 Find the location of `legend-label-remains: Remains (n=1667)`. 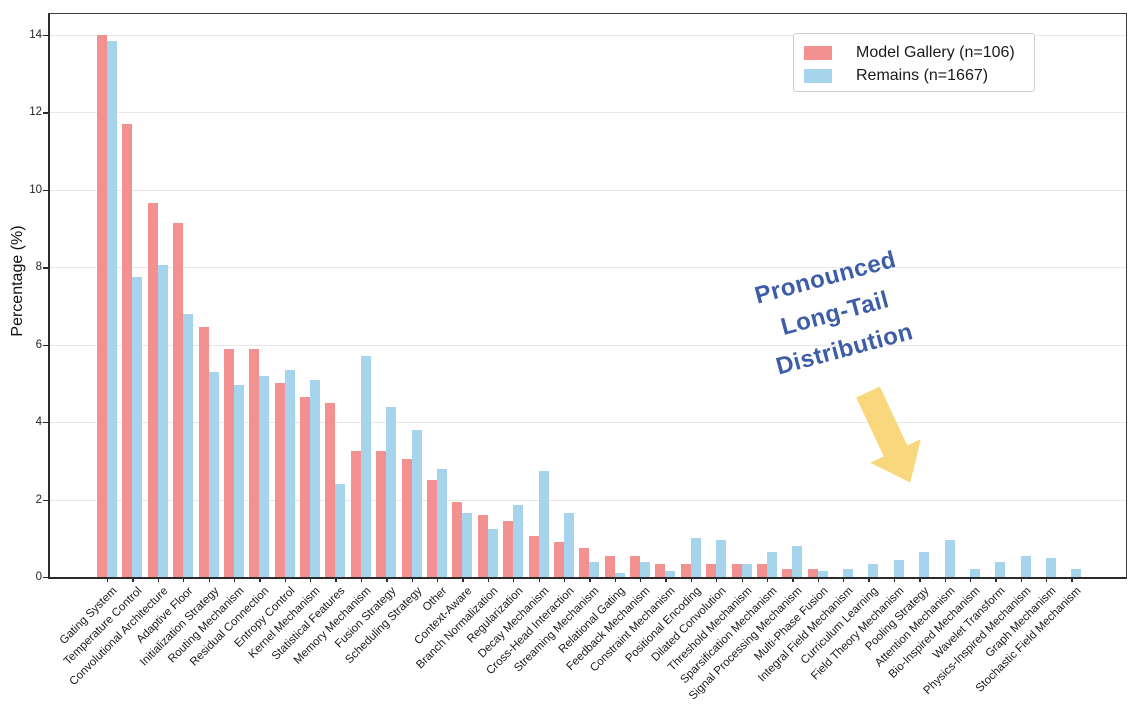

legend-label-remains: Remains (n=1667) is located at coordinates (922, 75).